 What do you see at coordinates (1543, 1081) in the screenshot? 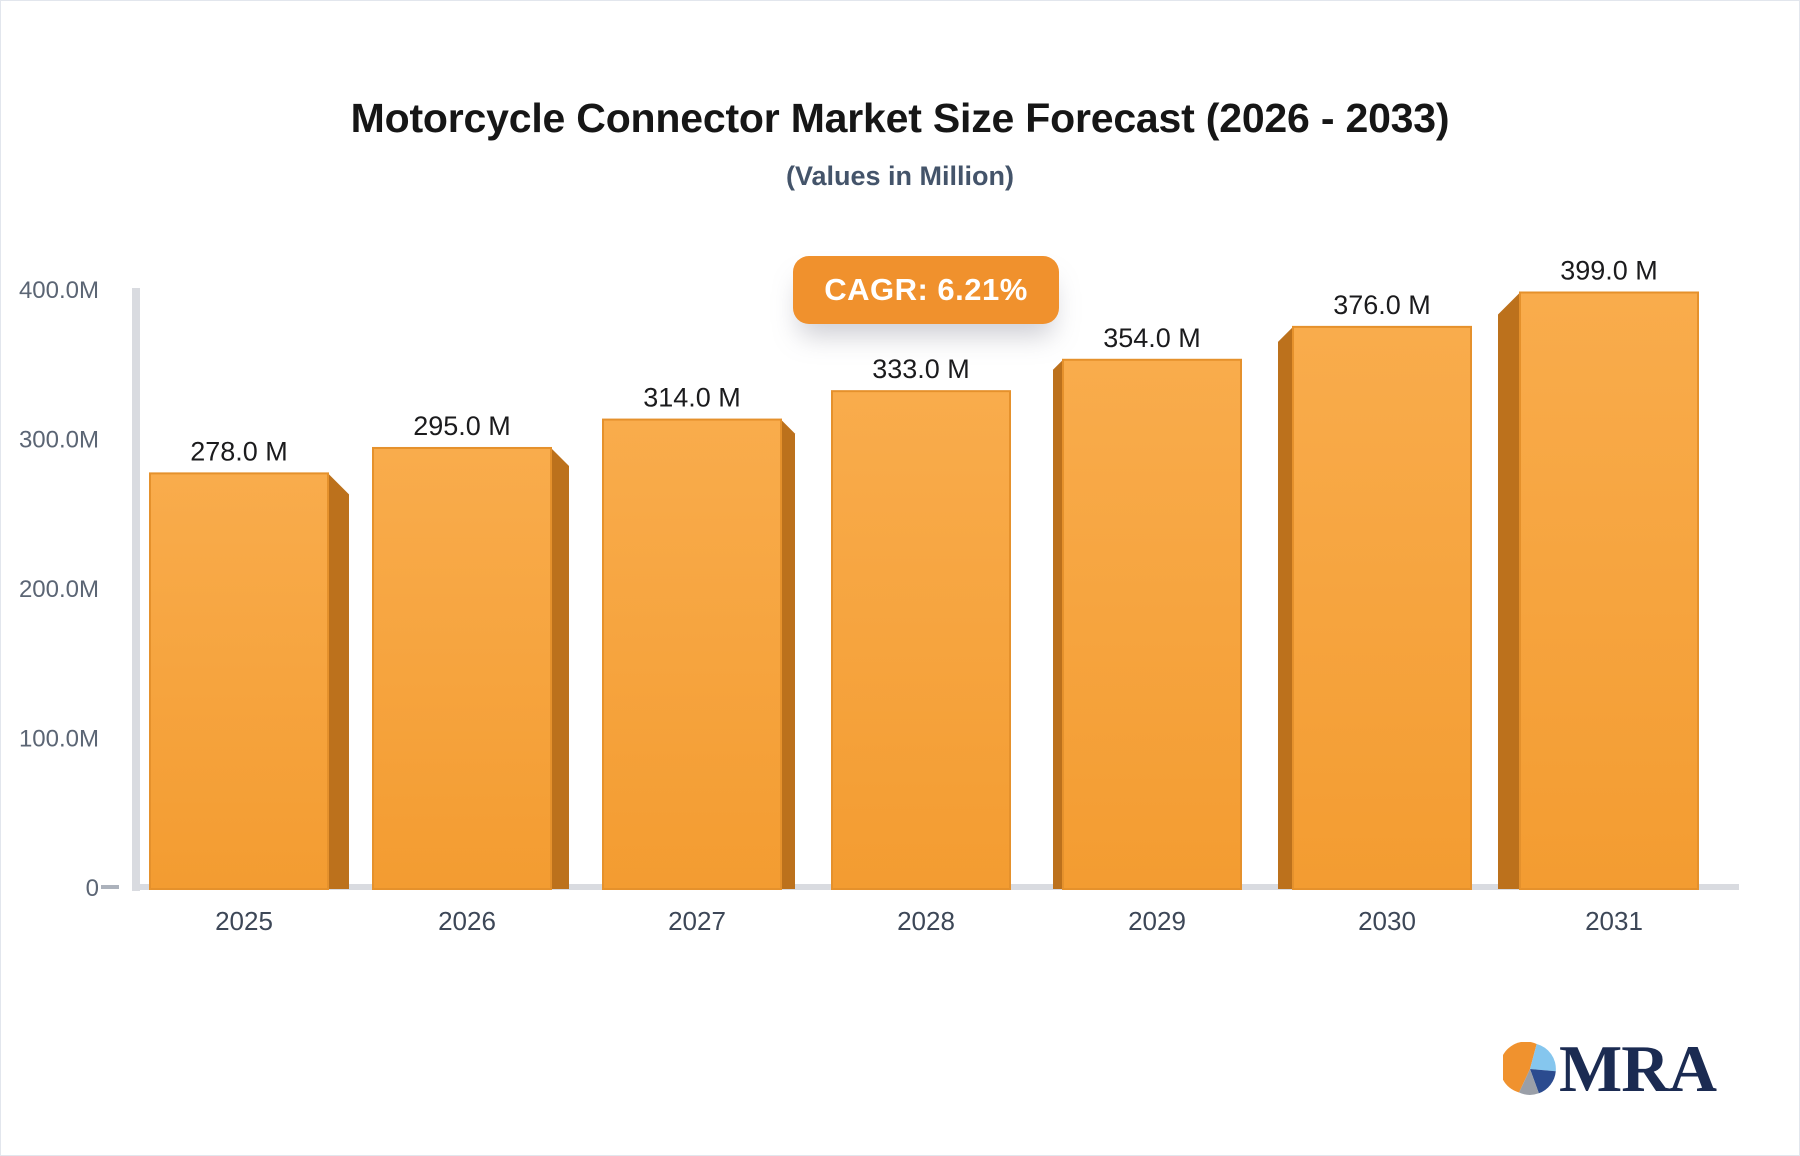
I see `logo-pie-slice-navy` at bounding box center [1543, 1081].